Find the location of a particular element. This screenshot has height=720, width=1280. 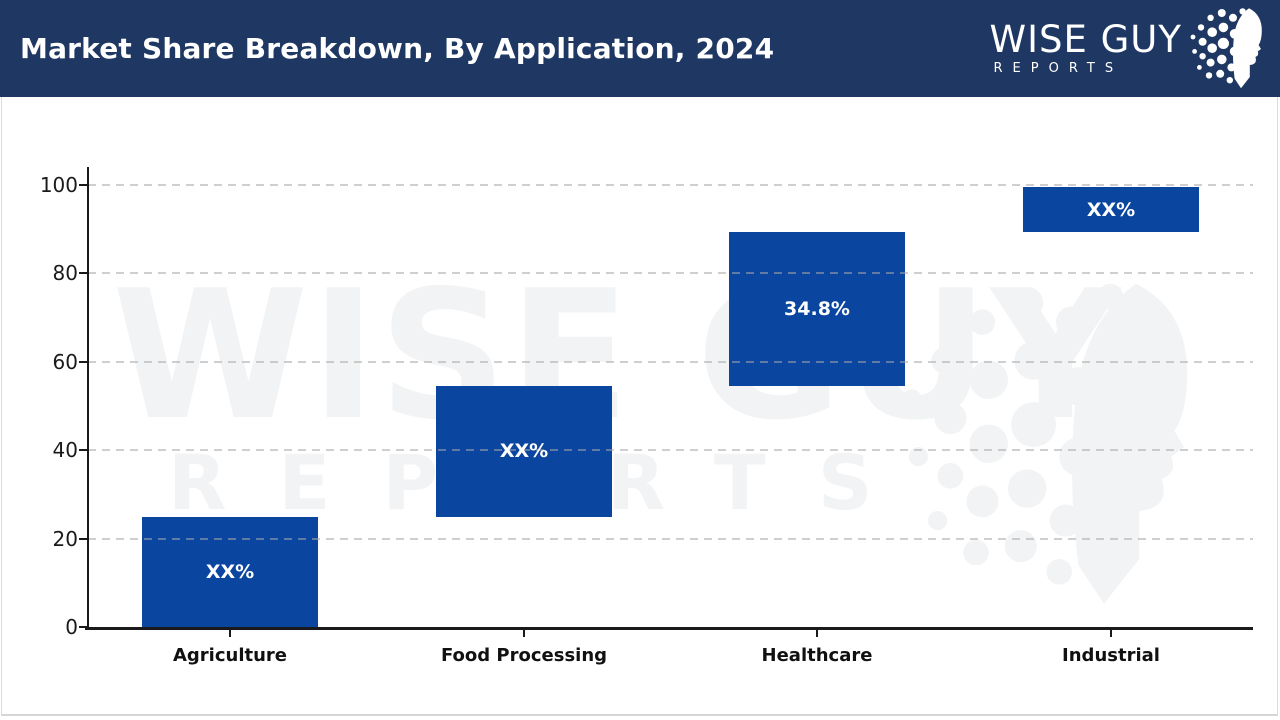

bar-agriculture is located at coordinates (230, 571).